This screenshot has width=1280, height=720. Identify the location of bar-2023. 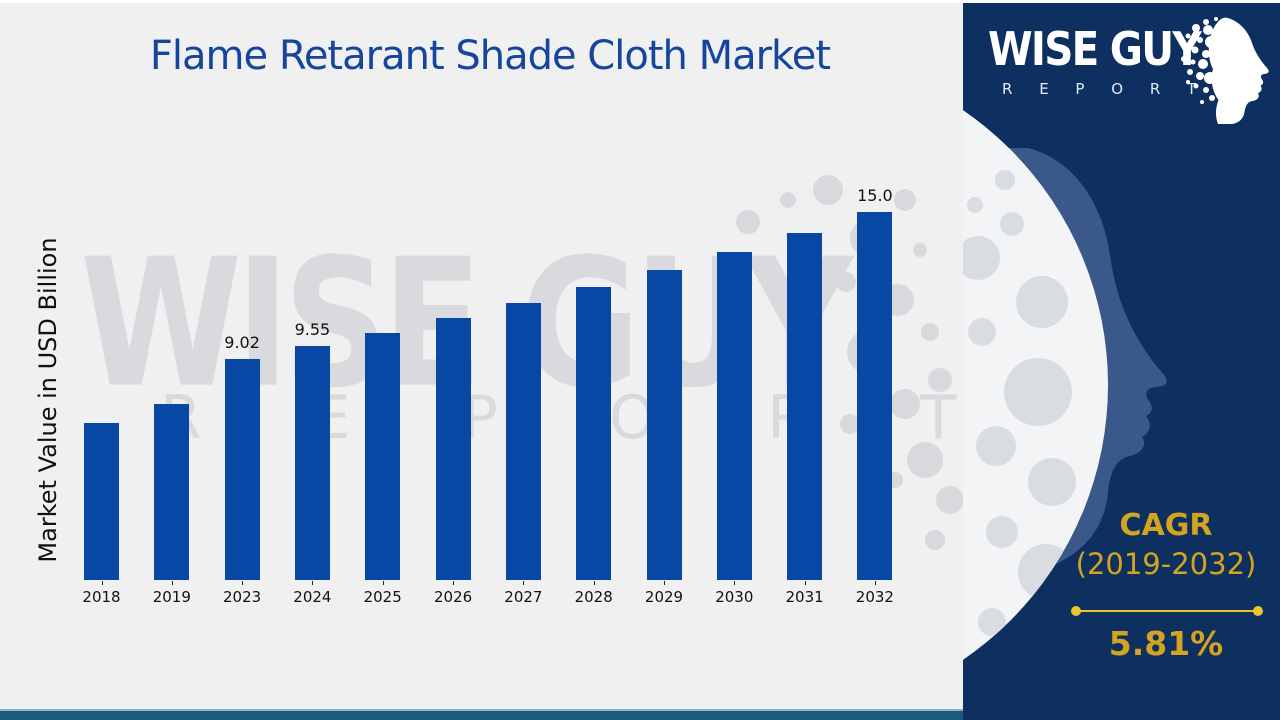
(242, 469).